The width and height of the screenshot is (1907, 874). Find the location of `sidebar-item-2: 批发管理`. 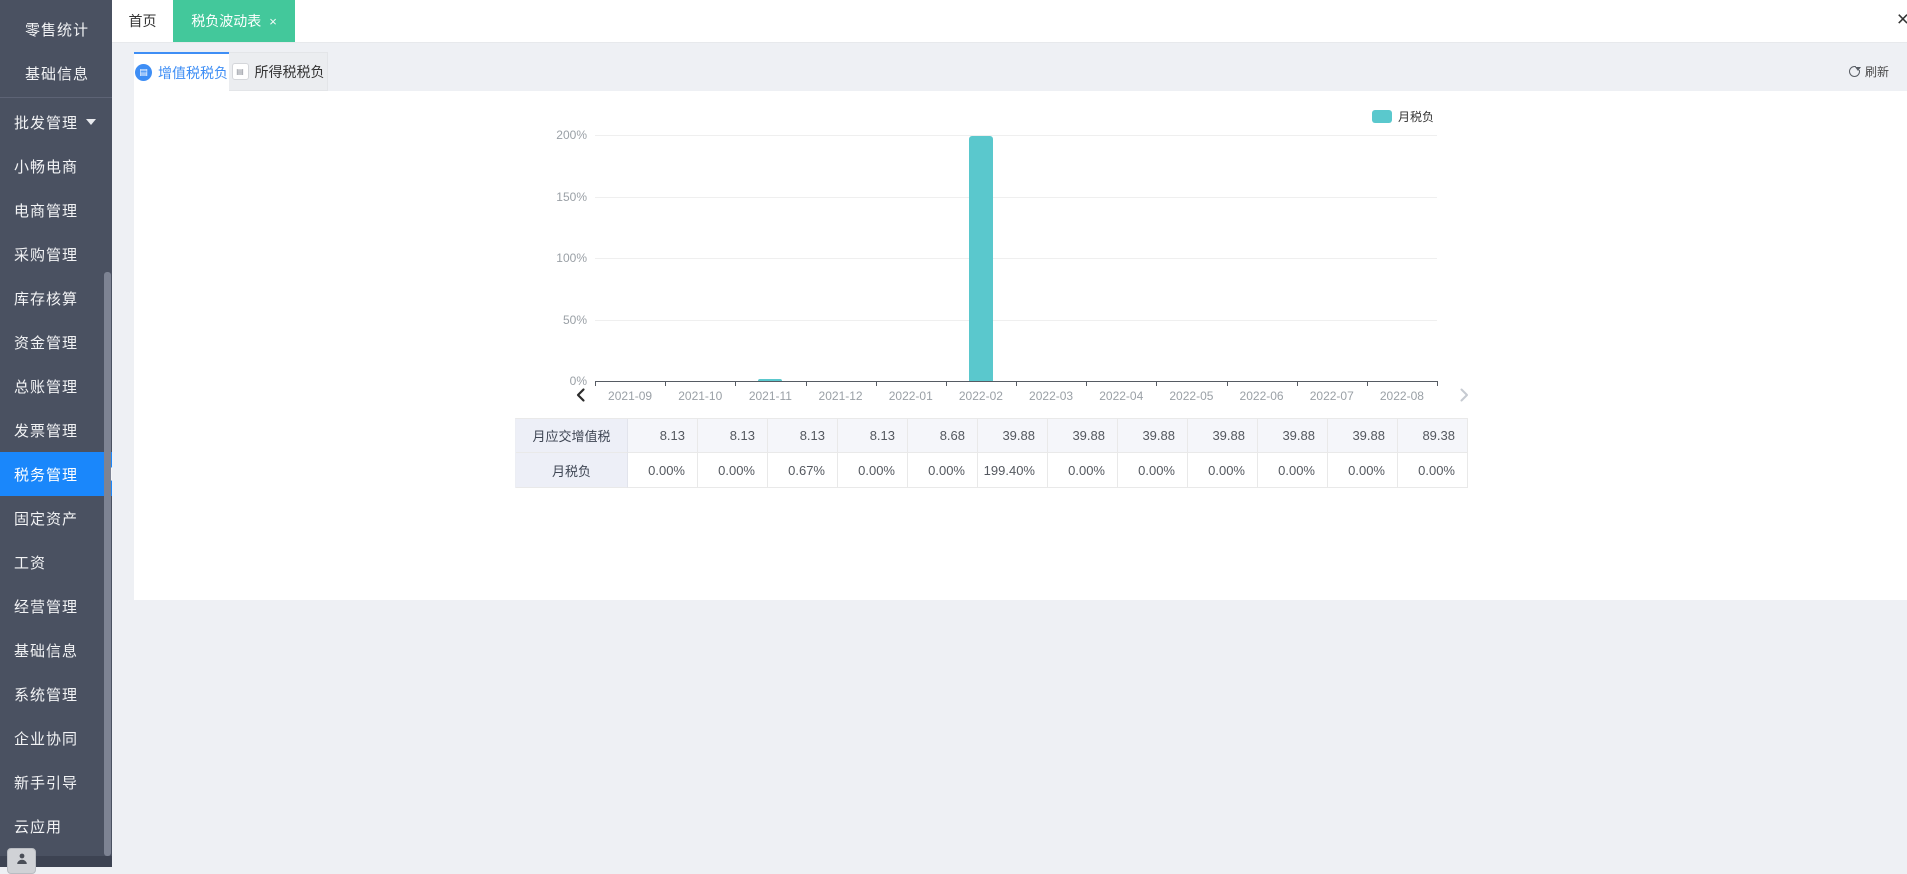

sidebar-item-2: 批发管理 is located at coordinates (56, 122).